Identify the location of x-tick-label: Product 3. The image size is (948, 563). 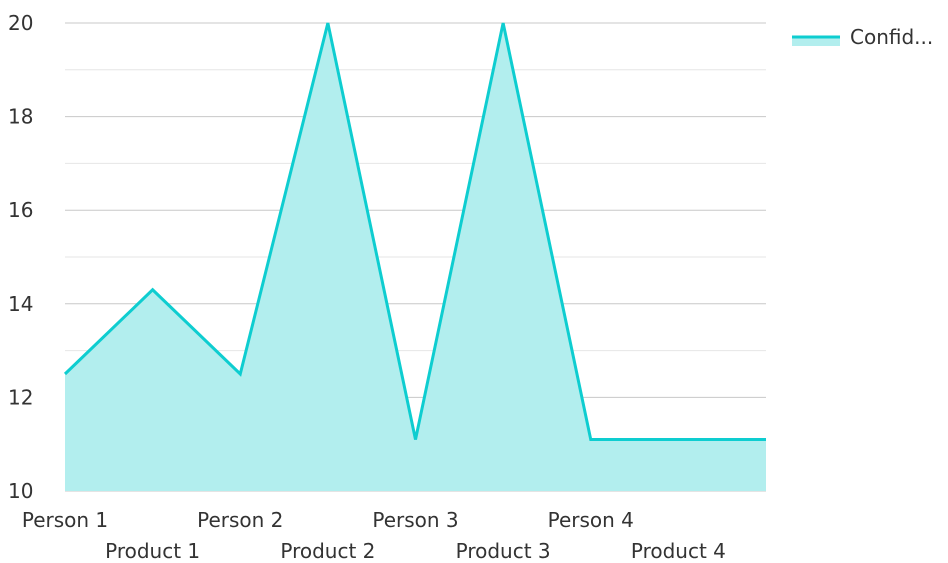
(503, 551).